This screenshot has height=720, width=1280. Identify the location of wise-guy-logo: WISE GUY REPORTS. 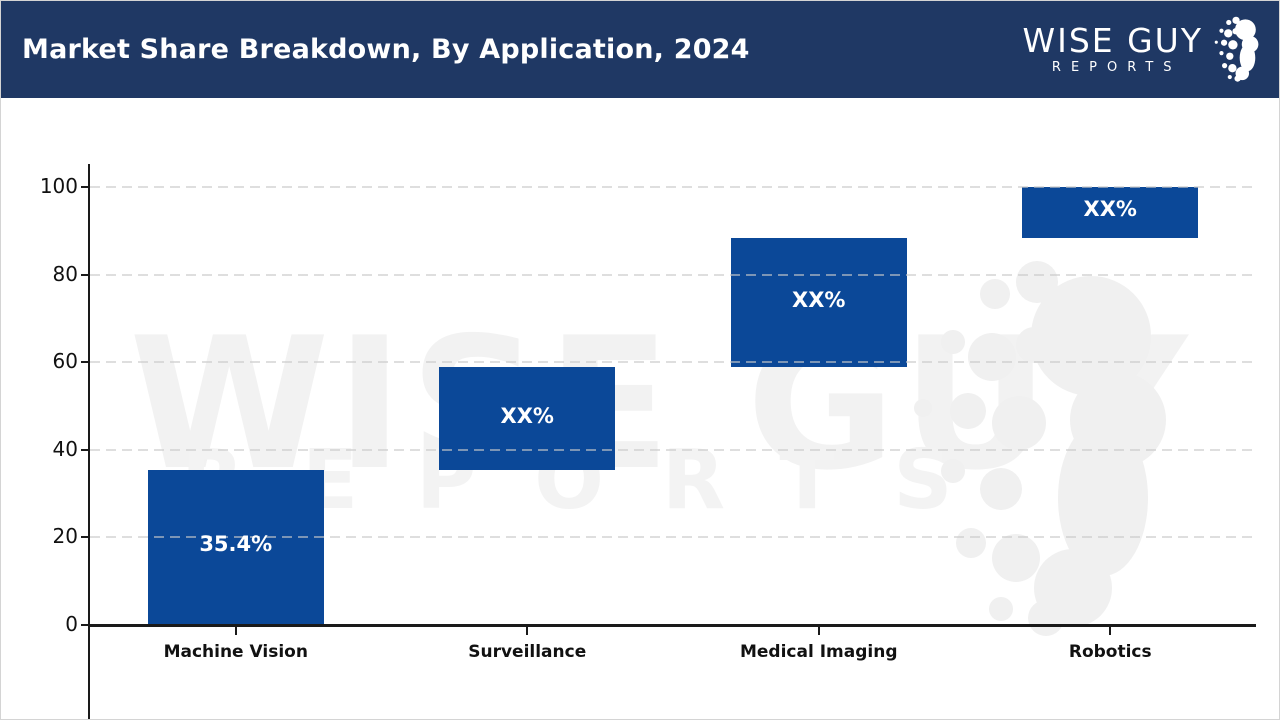
(1141, 50).